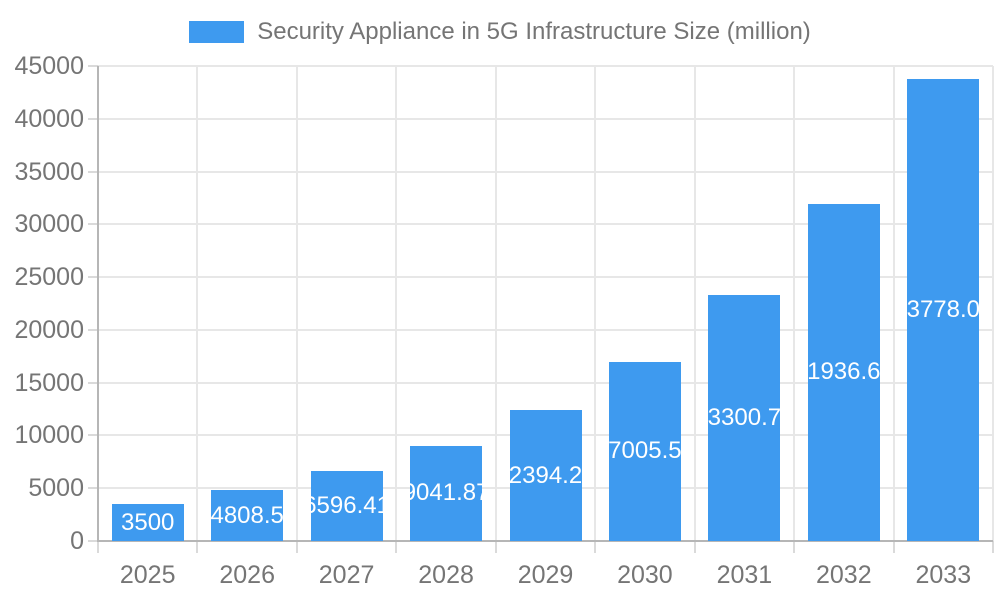 Image resolution: width=1000 pixels, height=600 pixels. Describe the element at coordinates (147, 575) in the screenshot. I see `x-axis-label: 2025` at that location.